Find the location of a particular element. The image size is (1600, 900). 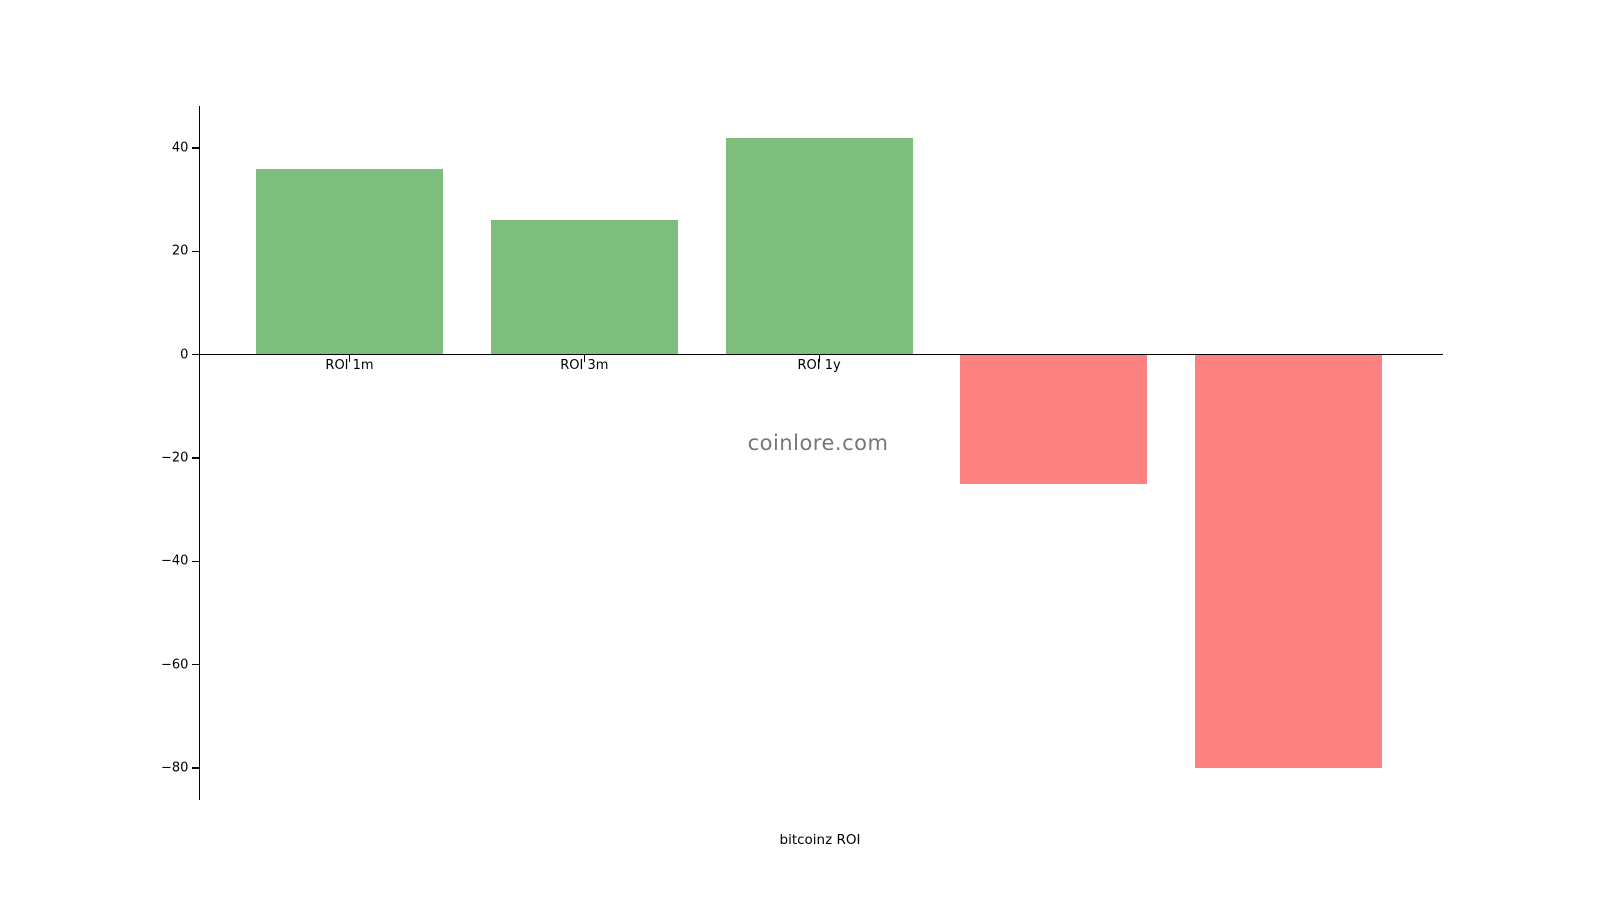

x-tick-label: ROI 3m is located at coordinates (584, 365).